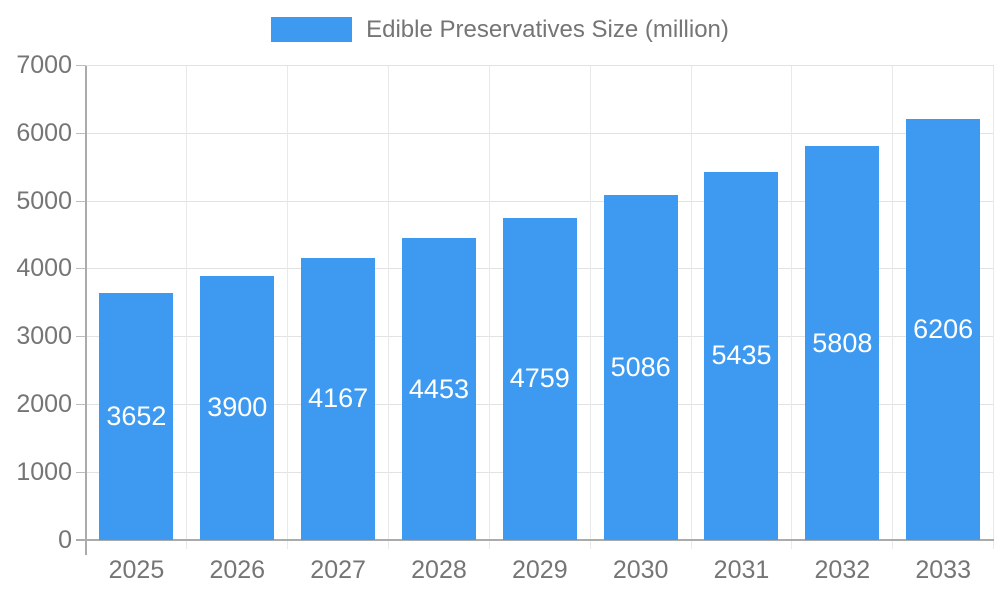  Describe the element at coordinates (439, 570) in the screenshot. I see `x-axis-tick-label: 2028` at that location.